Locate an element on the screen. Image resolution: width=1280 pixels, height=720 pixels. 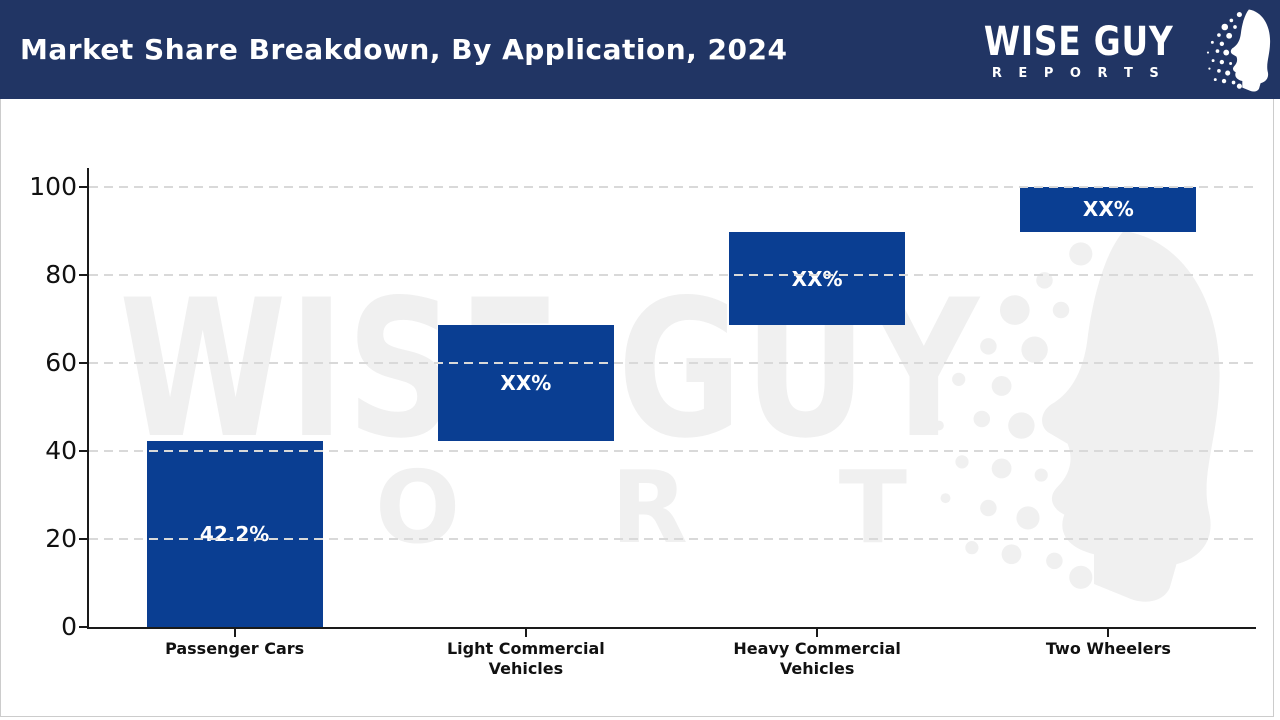
wise-guy-reports-logo: WISE GUY R E P O R T S is located at coordinates (1117, 50).